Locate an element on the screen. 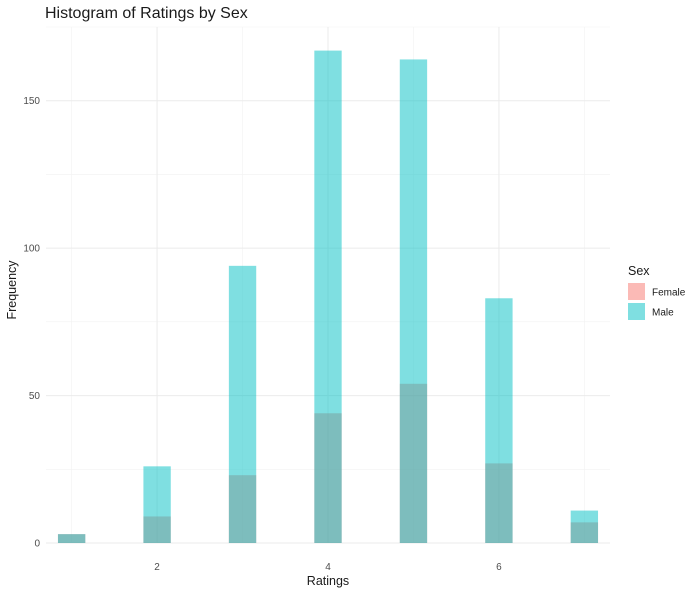  legend-title: Sex is located at coordinates (639, 271).